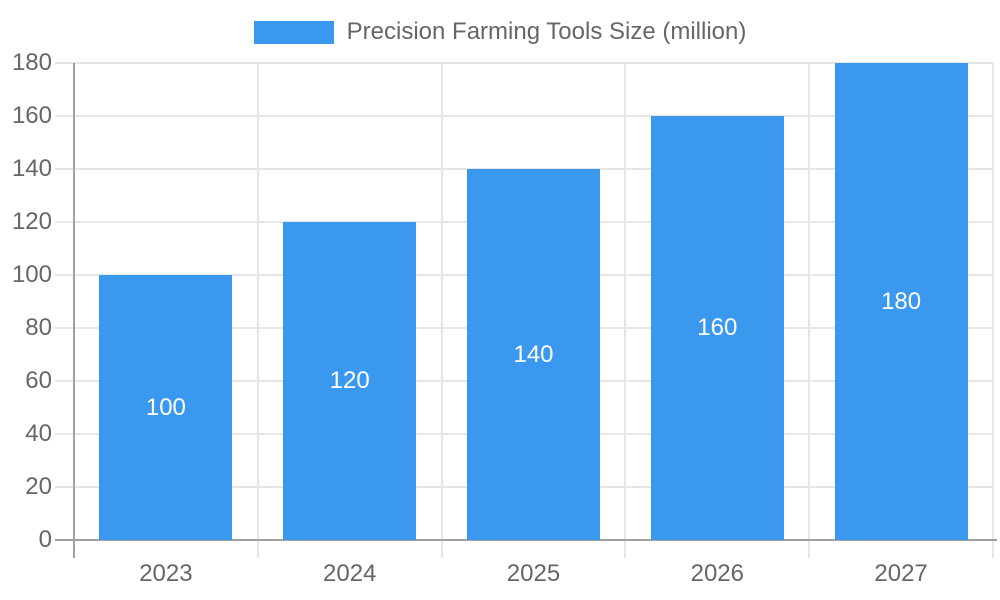 This screenshot has width=1000, height=600. What do you see at coordinates (526, 540) in the screenshot?
I see `x-axis-line` at bounding box center [526, 540].